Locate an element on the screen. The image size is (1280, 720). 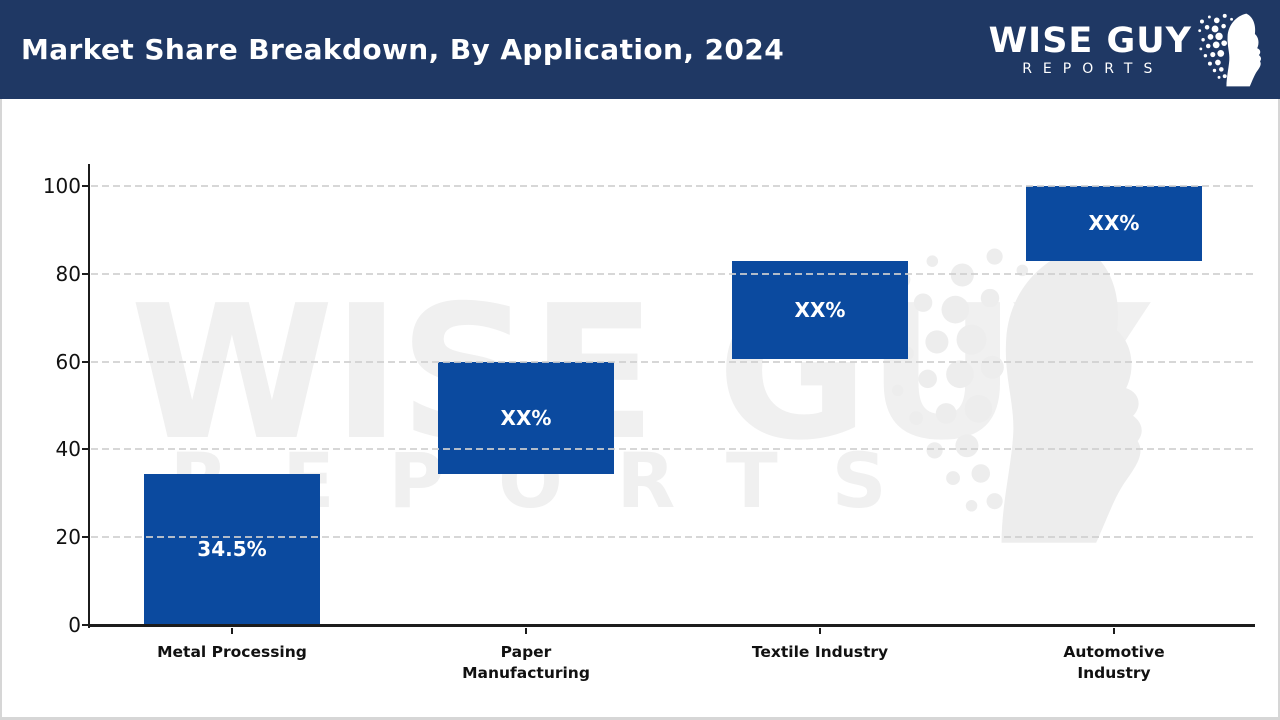
bar-textile-industry: XX% is located at coordinates (820, 310).